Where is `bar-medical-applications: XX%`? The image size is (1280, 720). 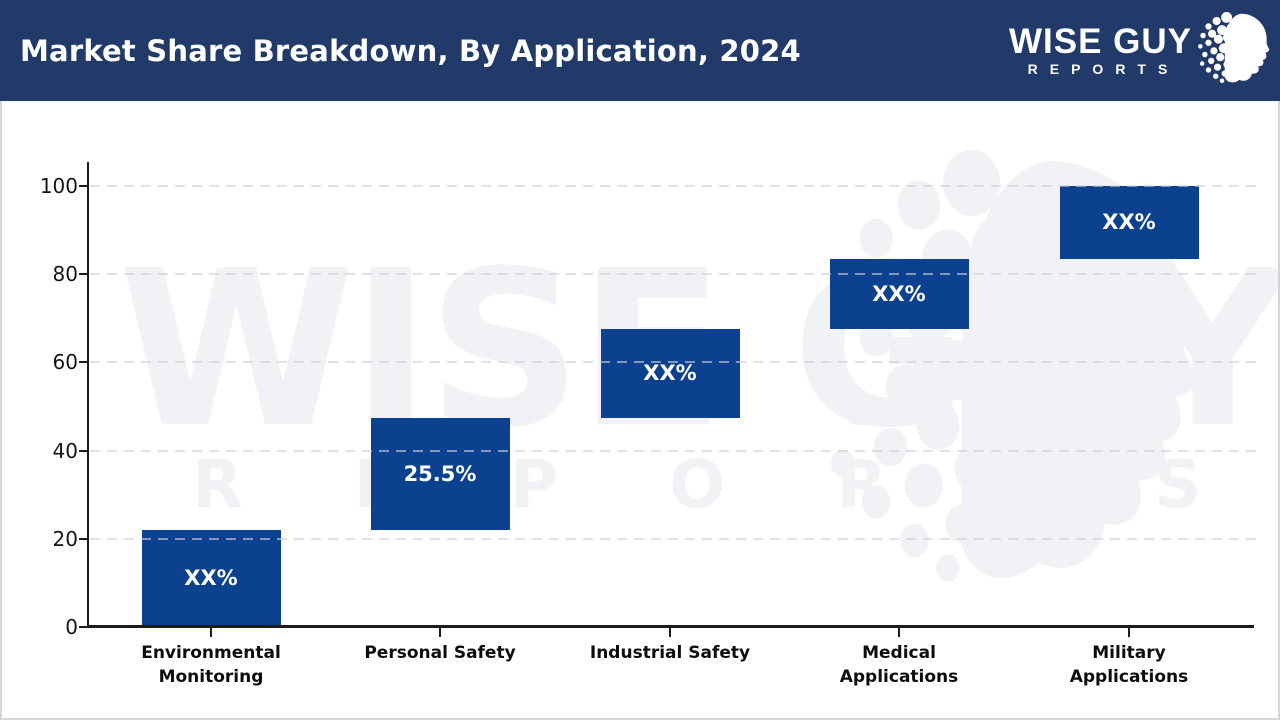 bar-medical-applications: XX% is located at coordinates (899, 294).